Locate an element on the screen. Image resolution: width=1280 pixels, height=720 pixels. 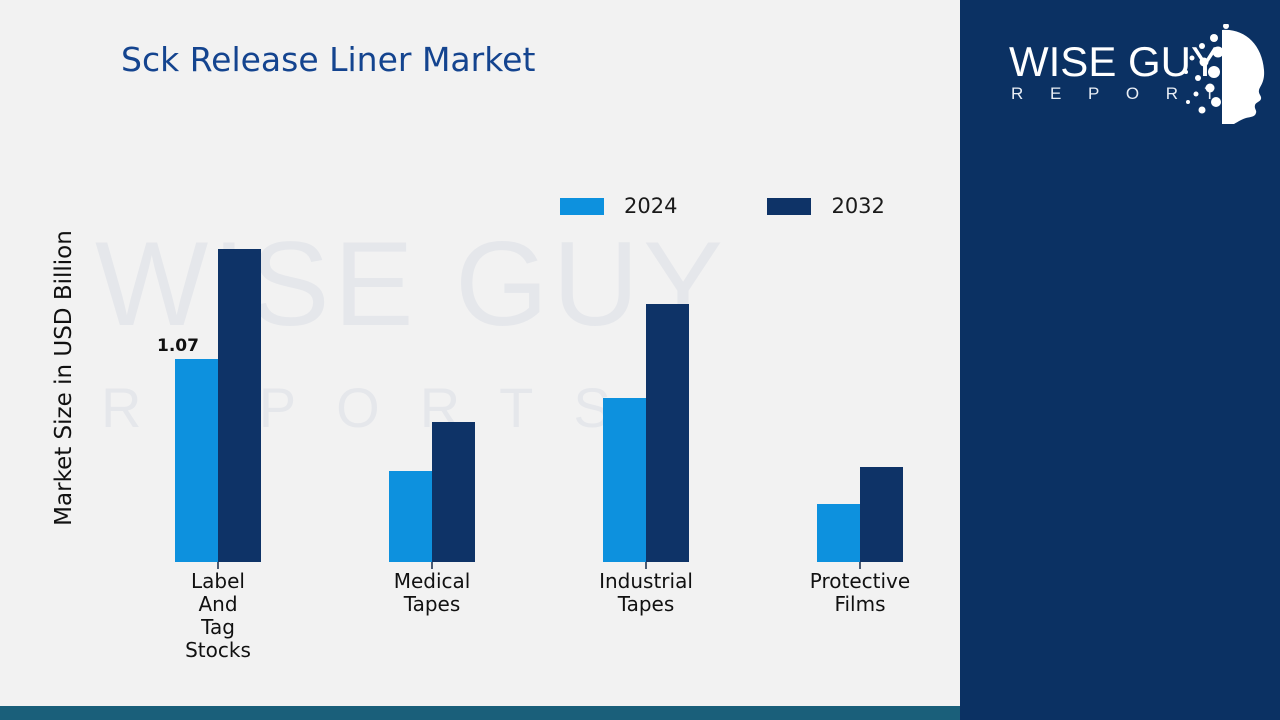
bottom-accent-strip is located at coordinates (480, 713).